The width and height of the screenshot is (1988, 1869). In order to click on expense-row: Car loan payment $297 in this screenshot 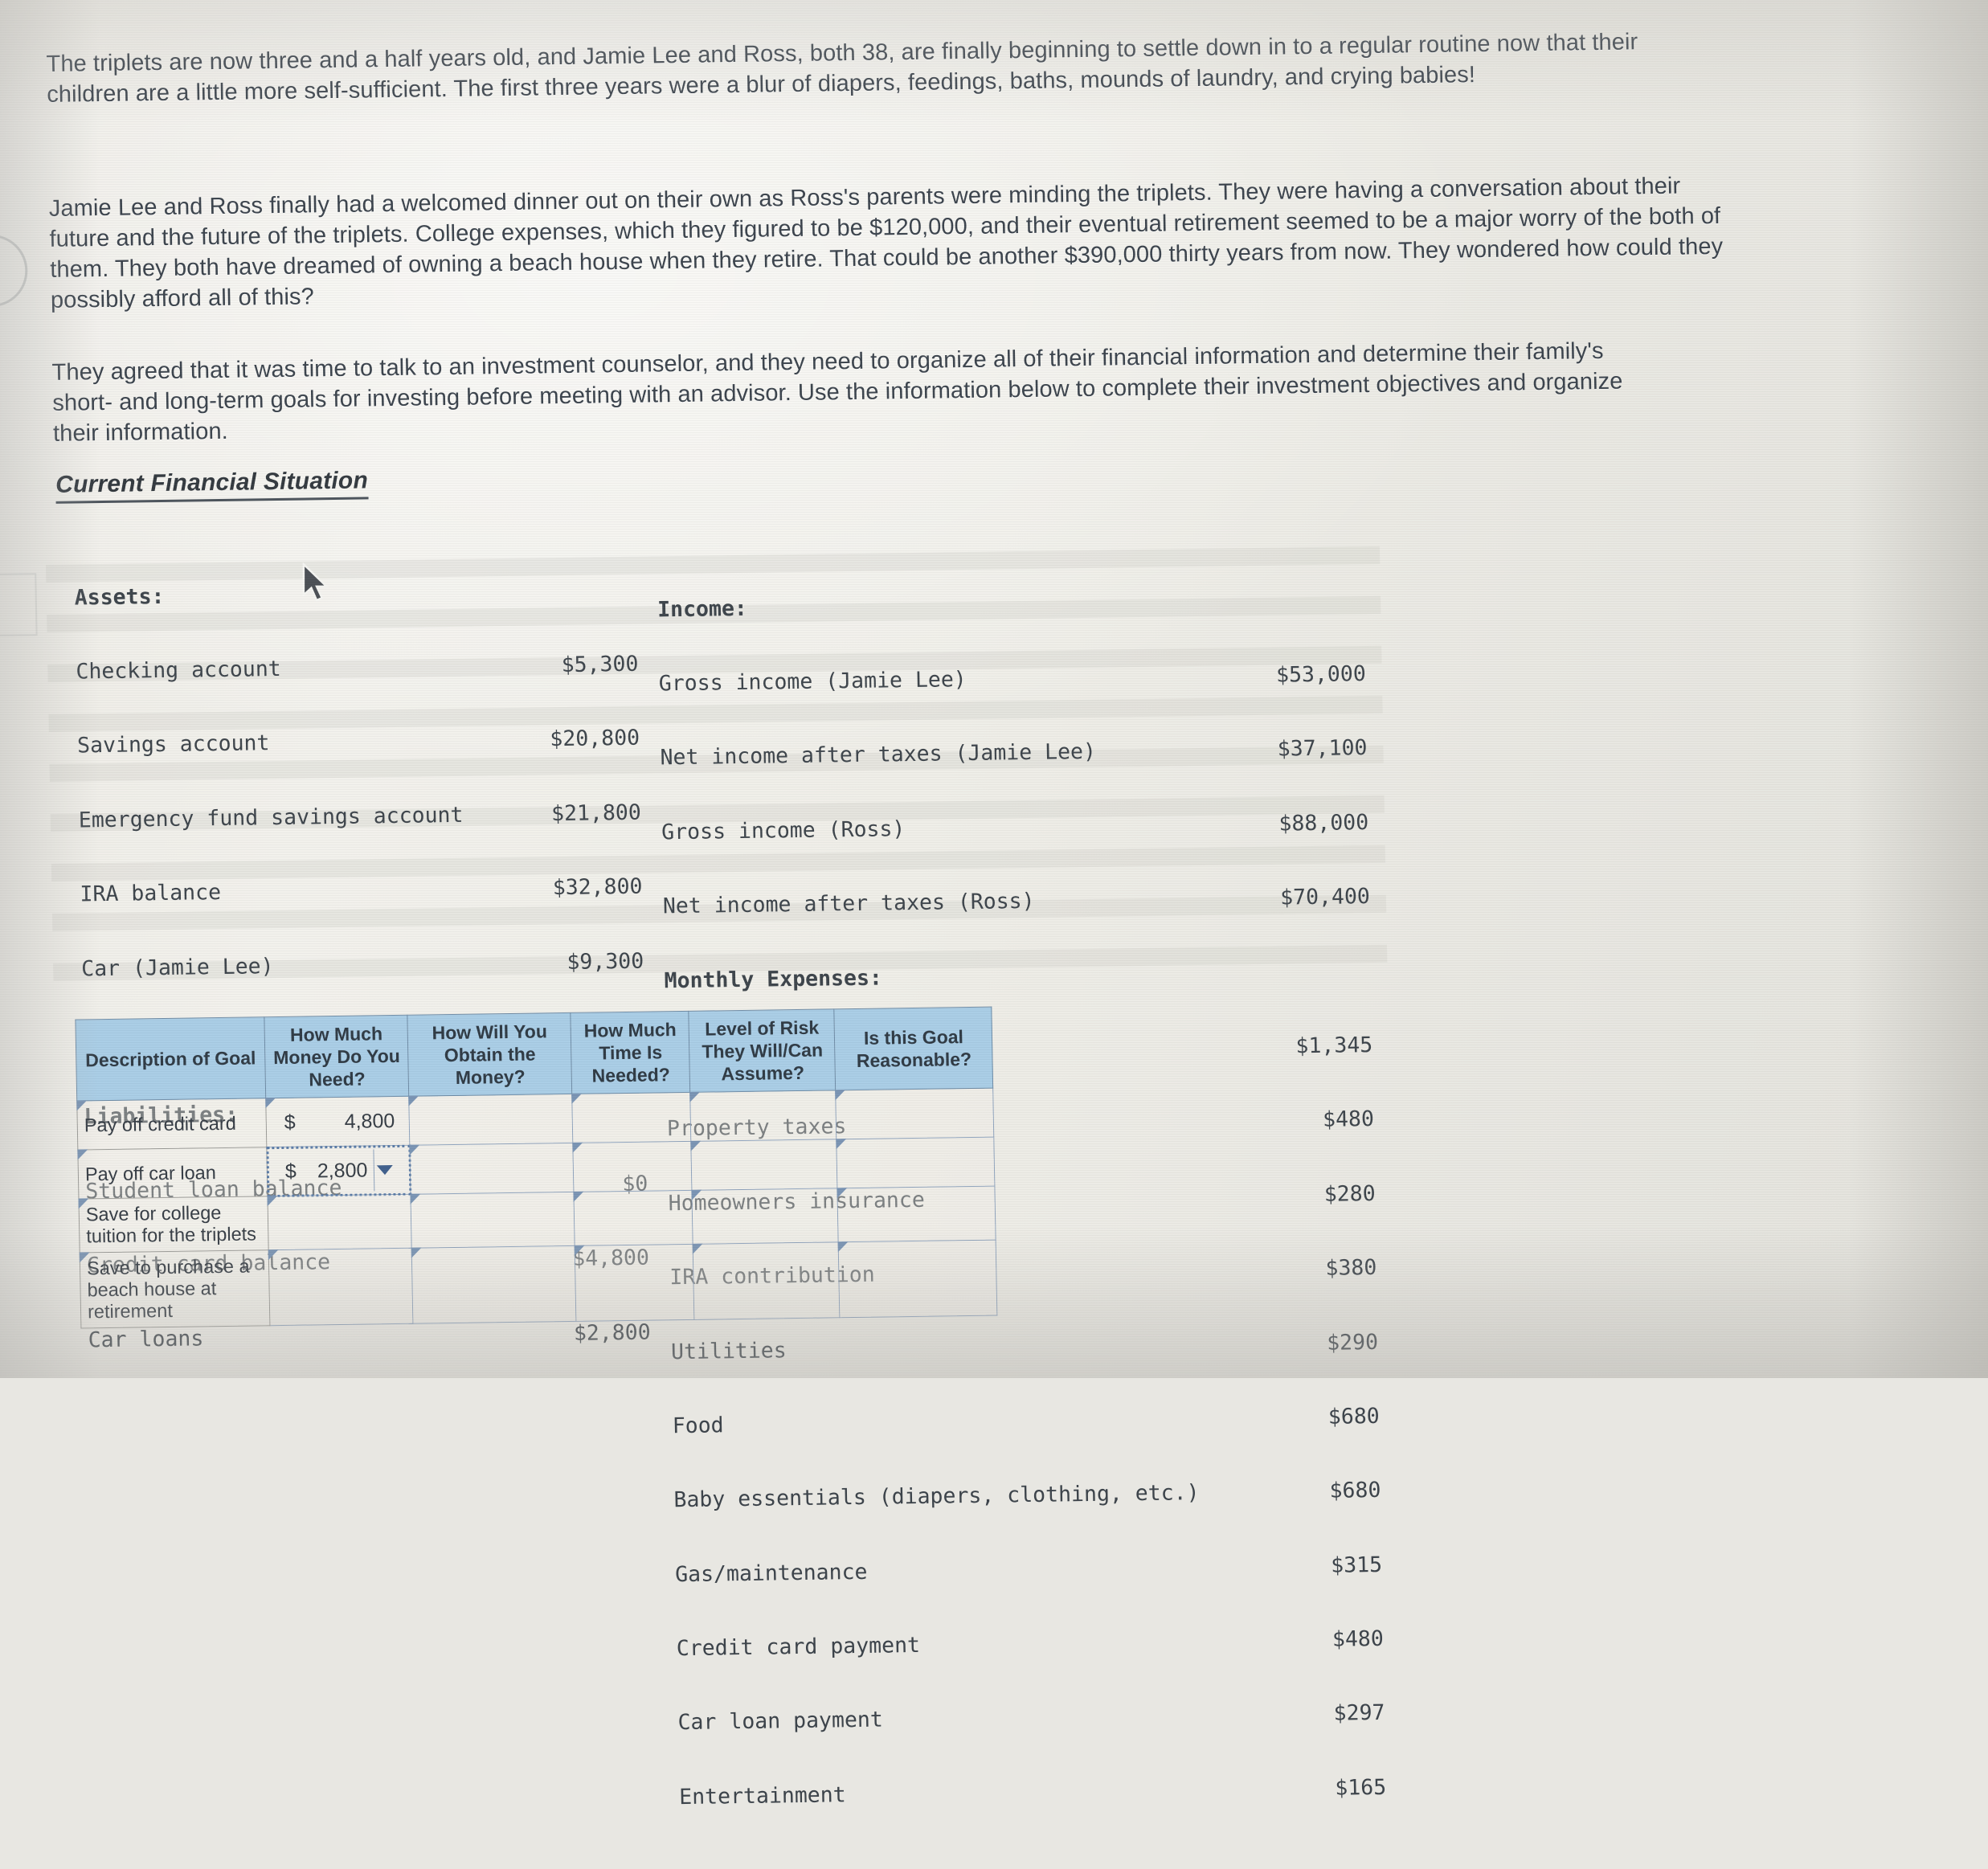, I will do `click(1031, 1718)`.